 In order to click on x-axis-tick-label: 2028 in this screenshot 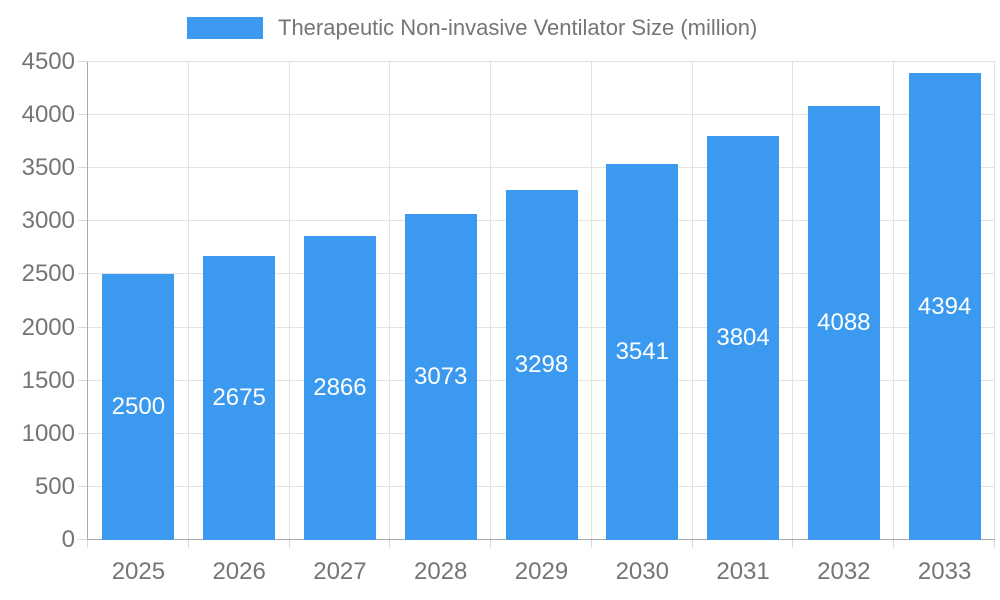, I will do `click(441, 571)`.